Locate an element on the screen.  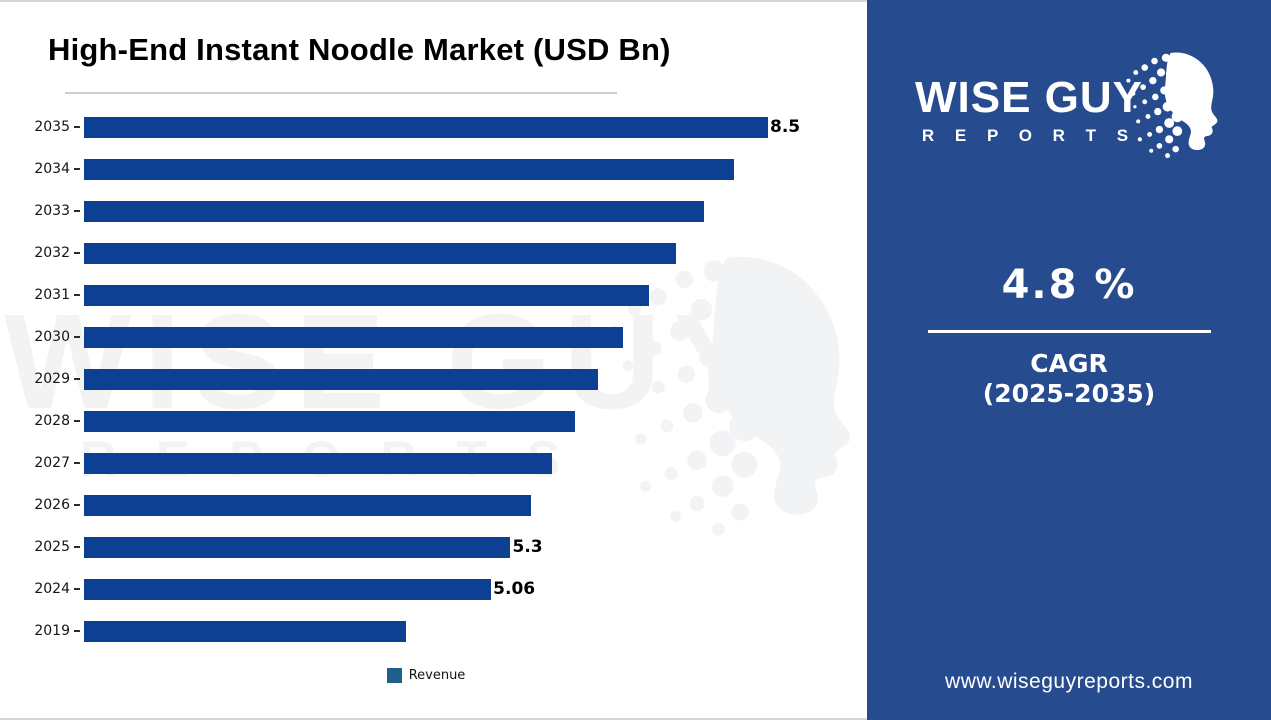
bar-row: 2027 is located at coordinates (433, 463).